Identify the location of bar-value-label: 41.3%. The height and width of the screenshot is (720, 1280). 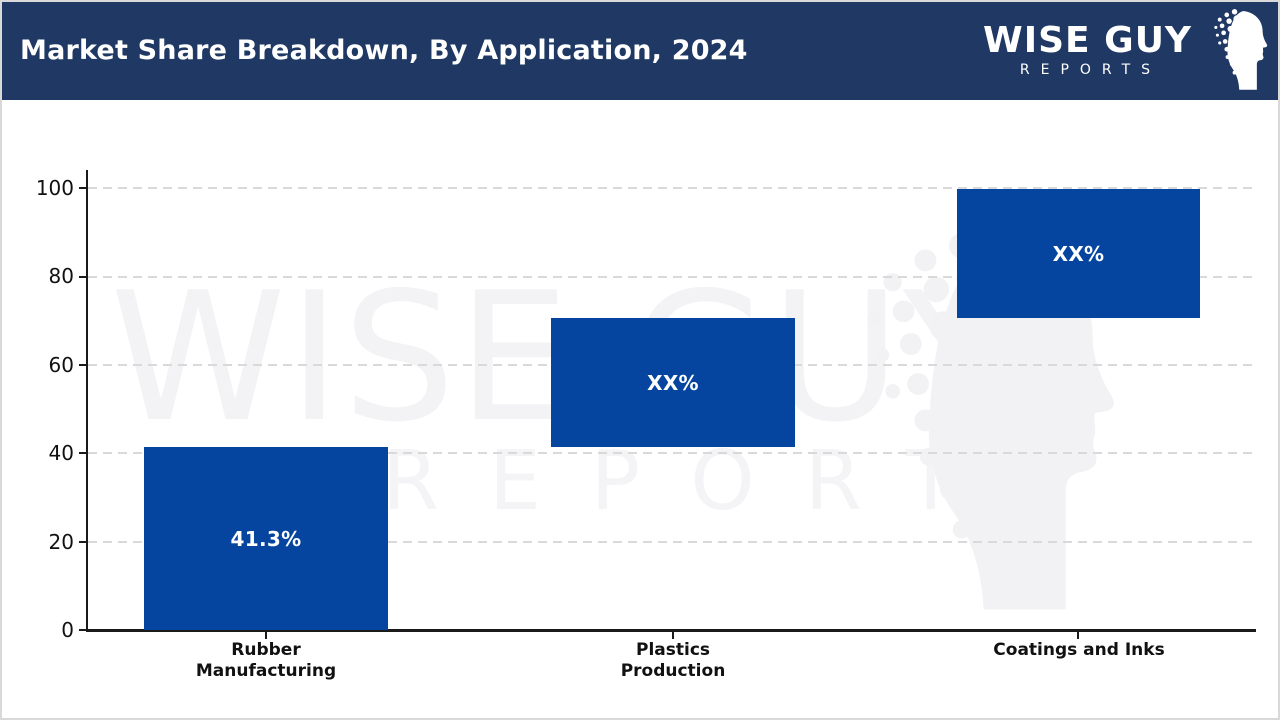
(266, 538).